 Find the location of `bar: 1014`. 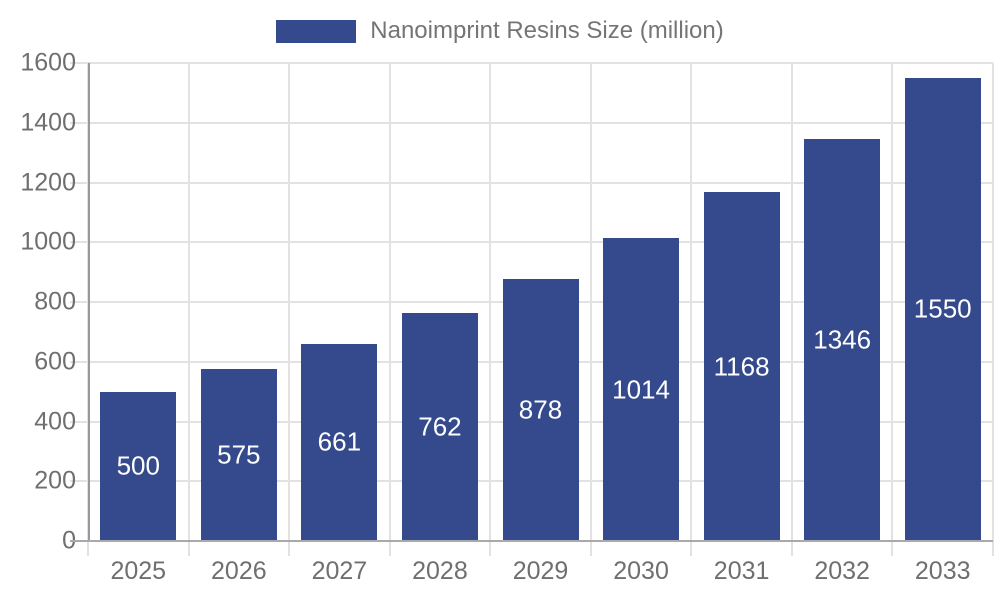

bar: 1014 is located at coordinates (641, 389).